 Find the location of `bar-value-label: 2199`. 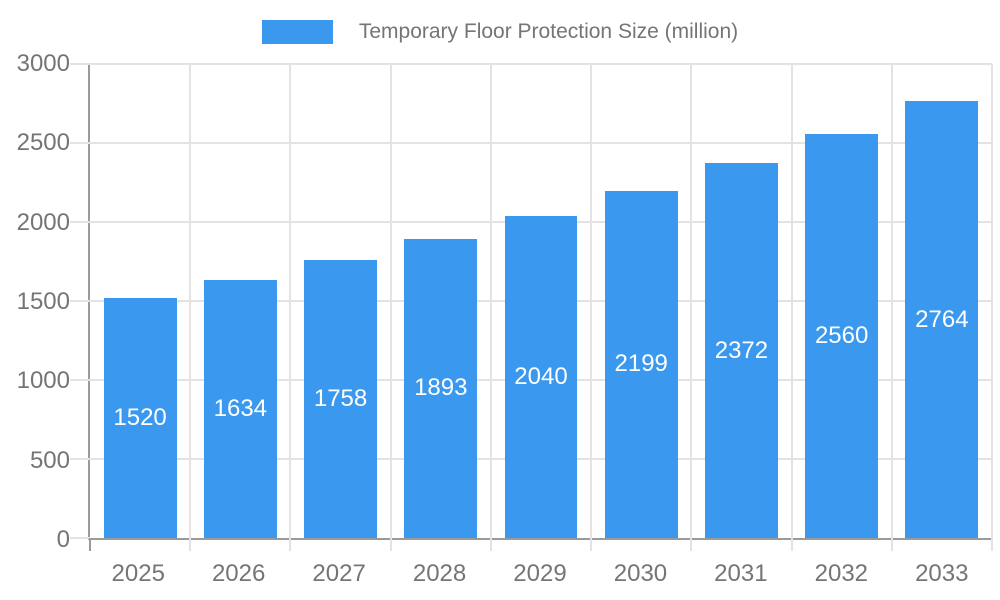

bar-value-label: 2199 is located at coordinates (641, 364).